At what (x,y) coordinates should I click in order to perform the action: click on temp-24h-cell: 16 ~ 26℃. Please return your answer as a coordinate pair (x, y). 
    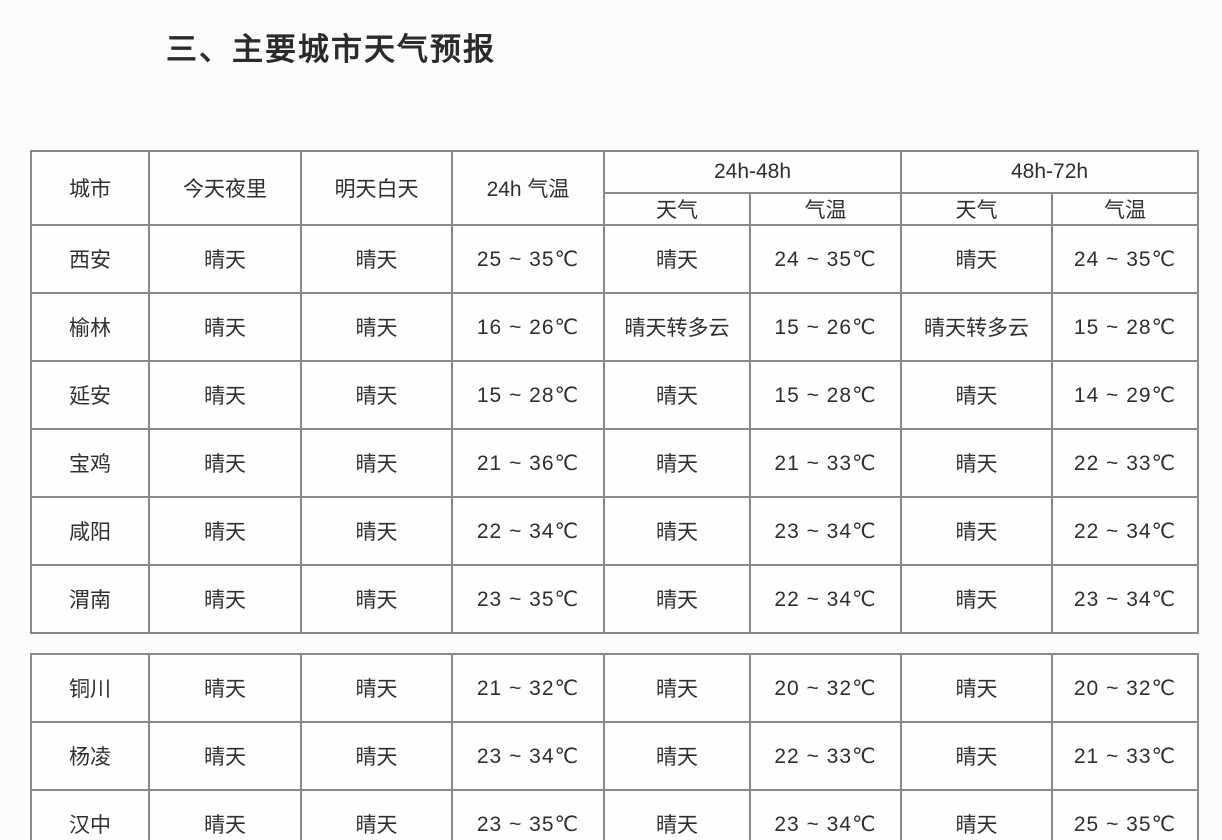
    Looking at the image, I should click on (528, 327).